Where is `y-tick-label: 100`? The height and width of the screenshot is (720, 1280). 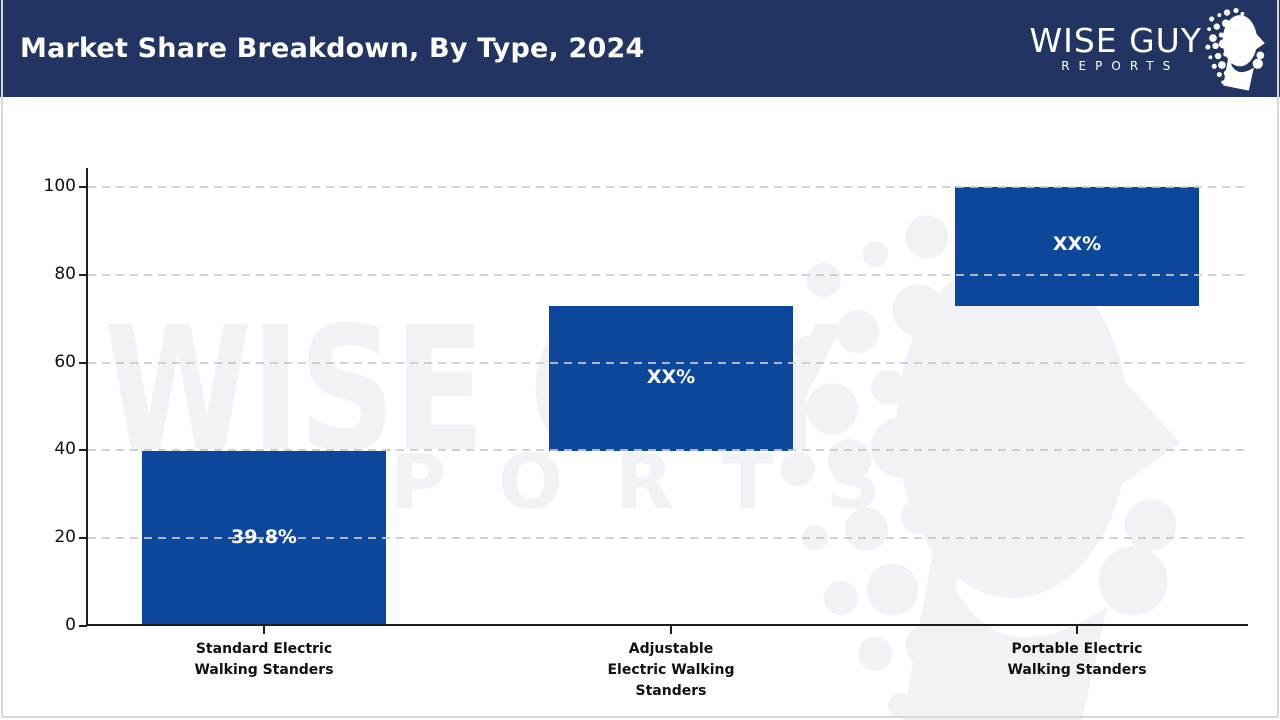 y-tick-label: 100 is located at coordinates (59, 186).